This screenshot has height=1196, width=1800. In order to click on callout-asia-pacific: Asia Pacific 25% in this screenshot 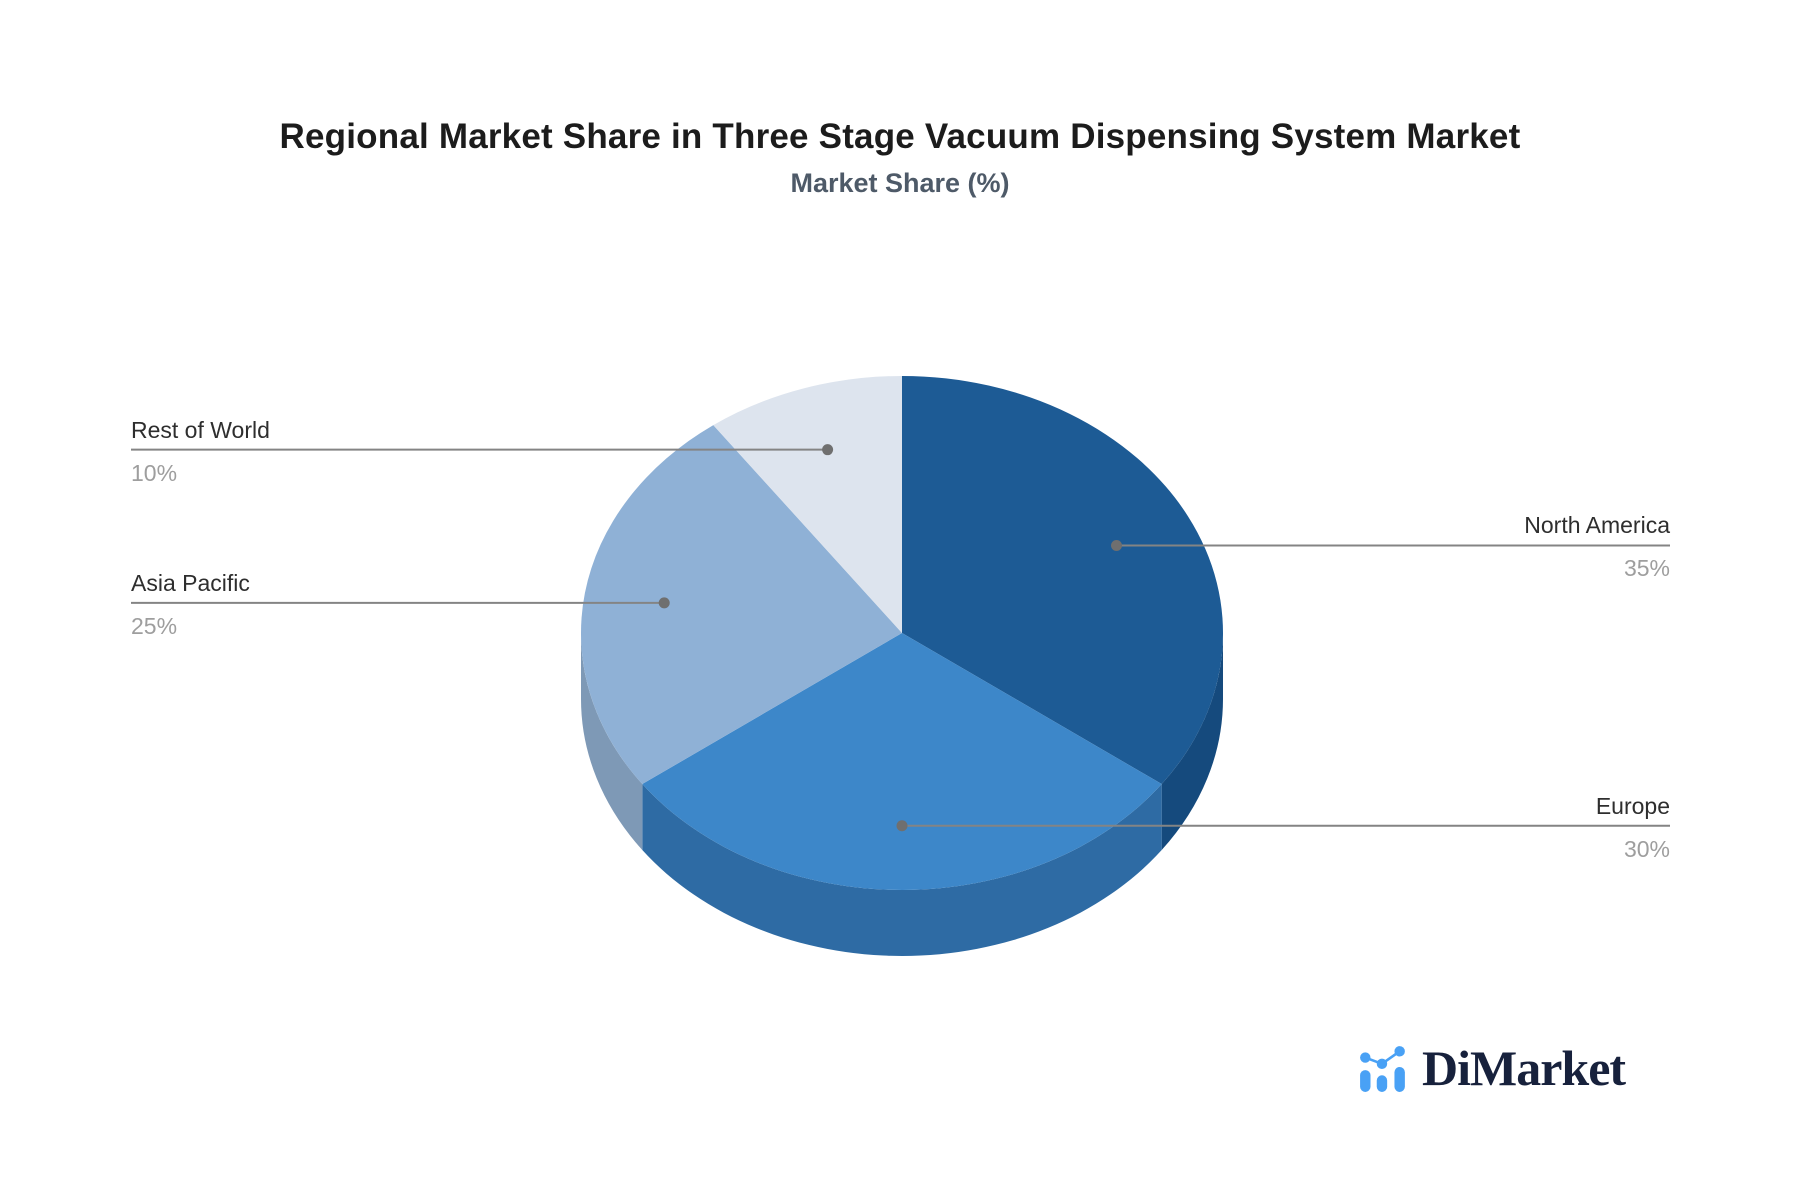, I will do `click(190, 604)`.